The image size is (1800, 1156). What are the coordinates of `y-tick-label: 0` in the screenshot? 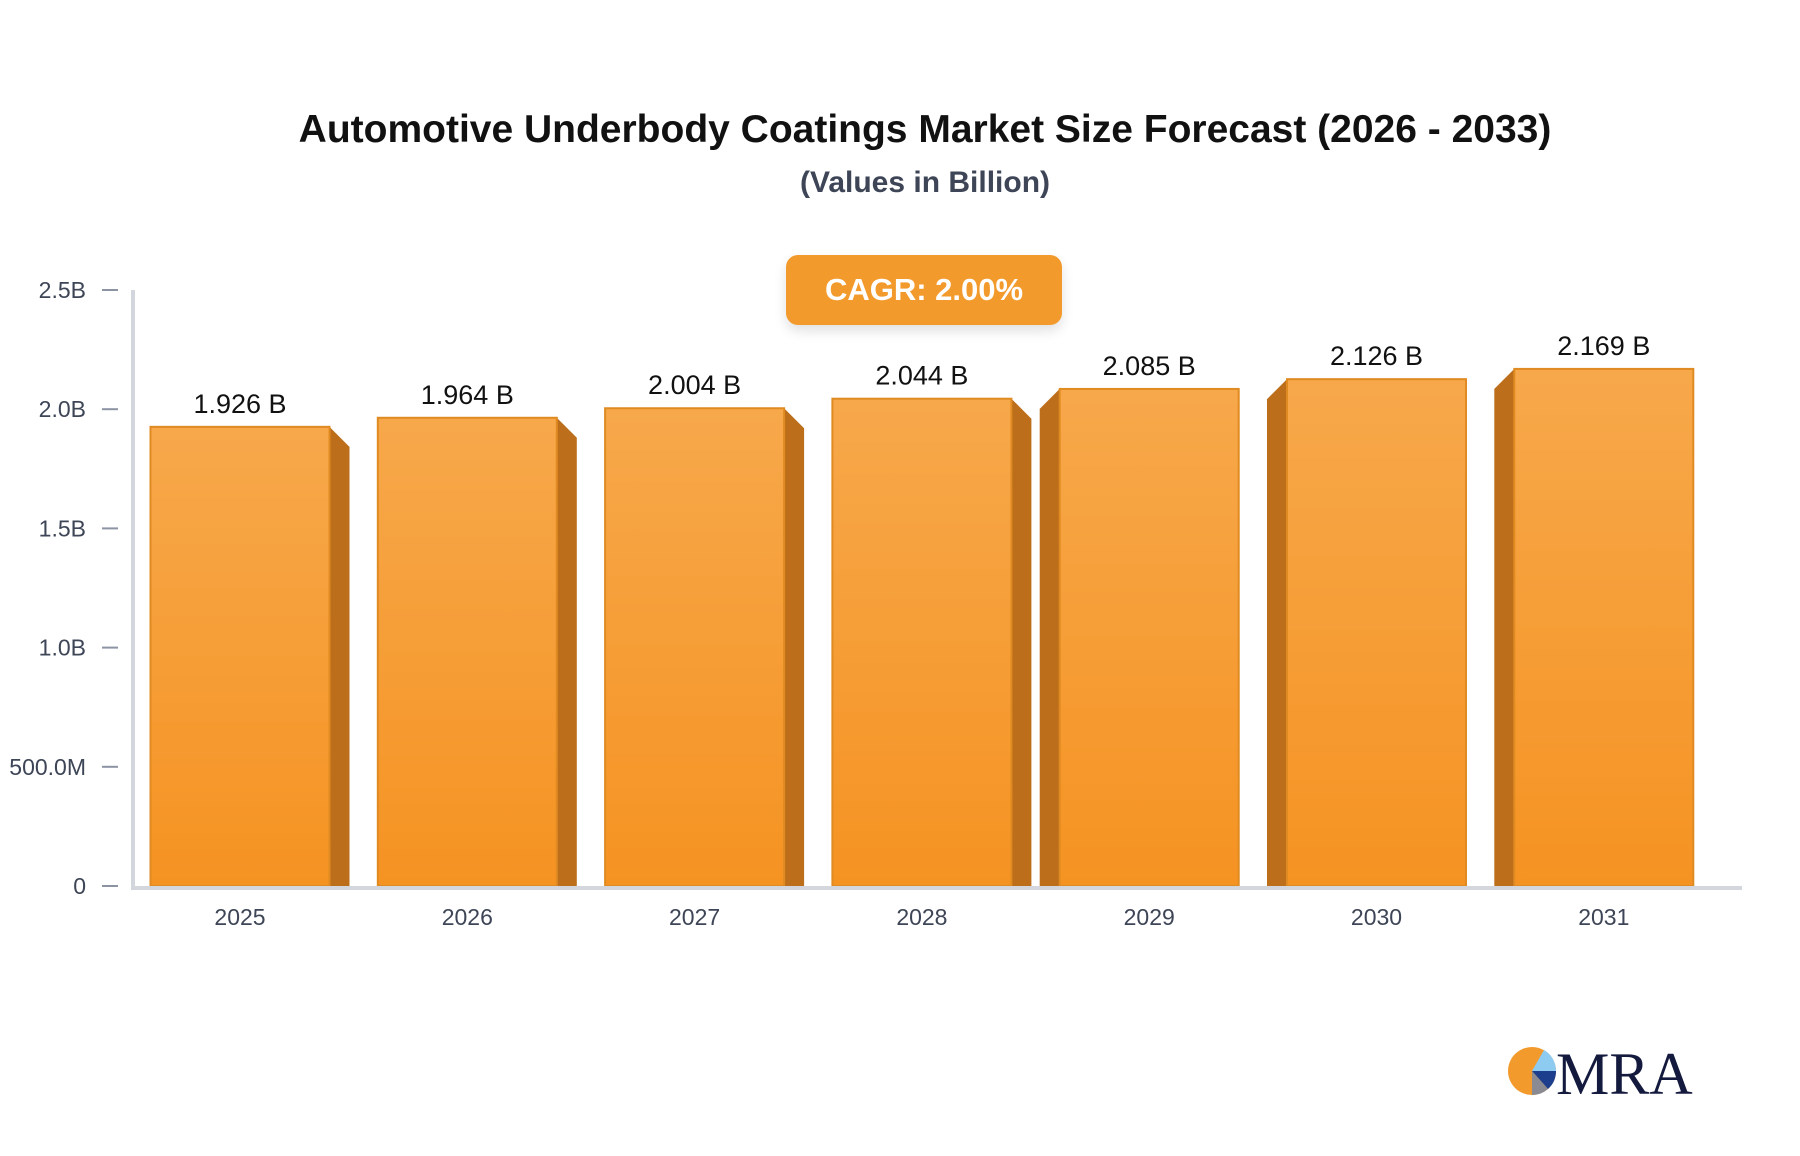 It's located at (79, 886).